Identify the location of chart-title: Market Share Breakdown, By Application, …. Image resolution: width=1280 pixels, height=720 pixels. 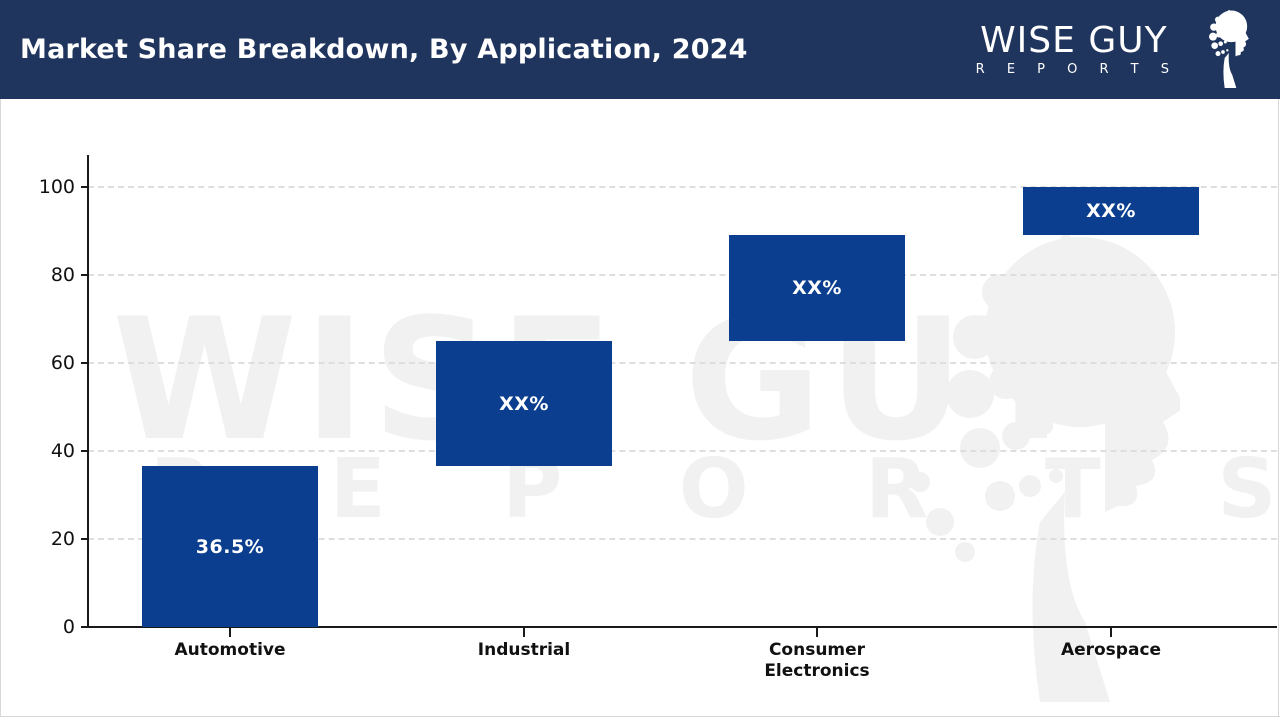
(384, 49).